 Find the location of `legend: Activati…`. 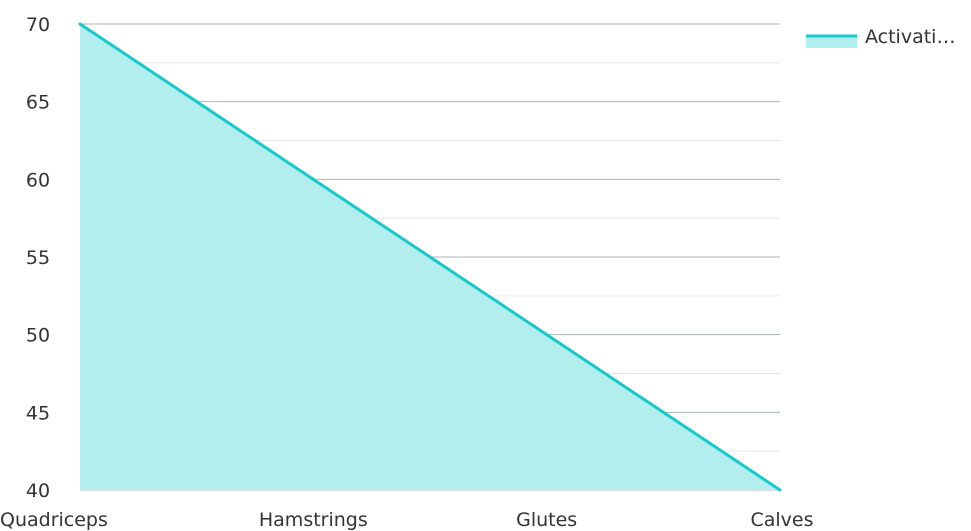

legend: Activati… is located at coordinates (880, 37).